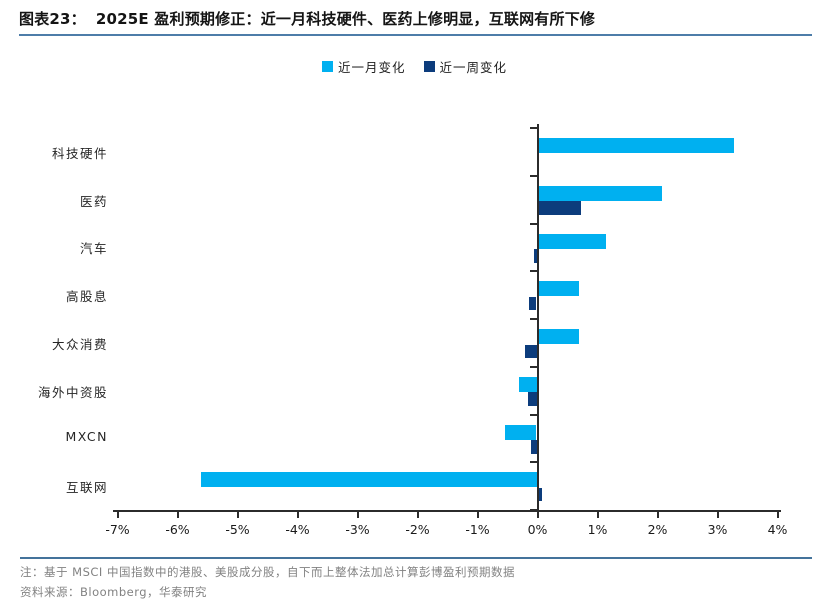  I want to click on x-tick-label: 3%, so click(717, 529).